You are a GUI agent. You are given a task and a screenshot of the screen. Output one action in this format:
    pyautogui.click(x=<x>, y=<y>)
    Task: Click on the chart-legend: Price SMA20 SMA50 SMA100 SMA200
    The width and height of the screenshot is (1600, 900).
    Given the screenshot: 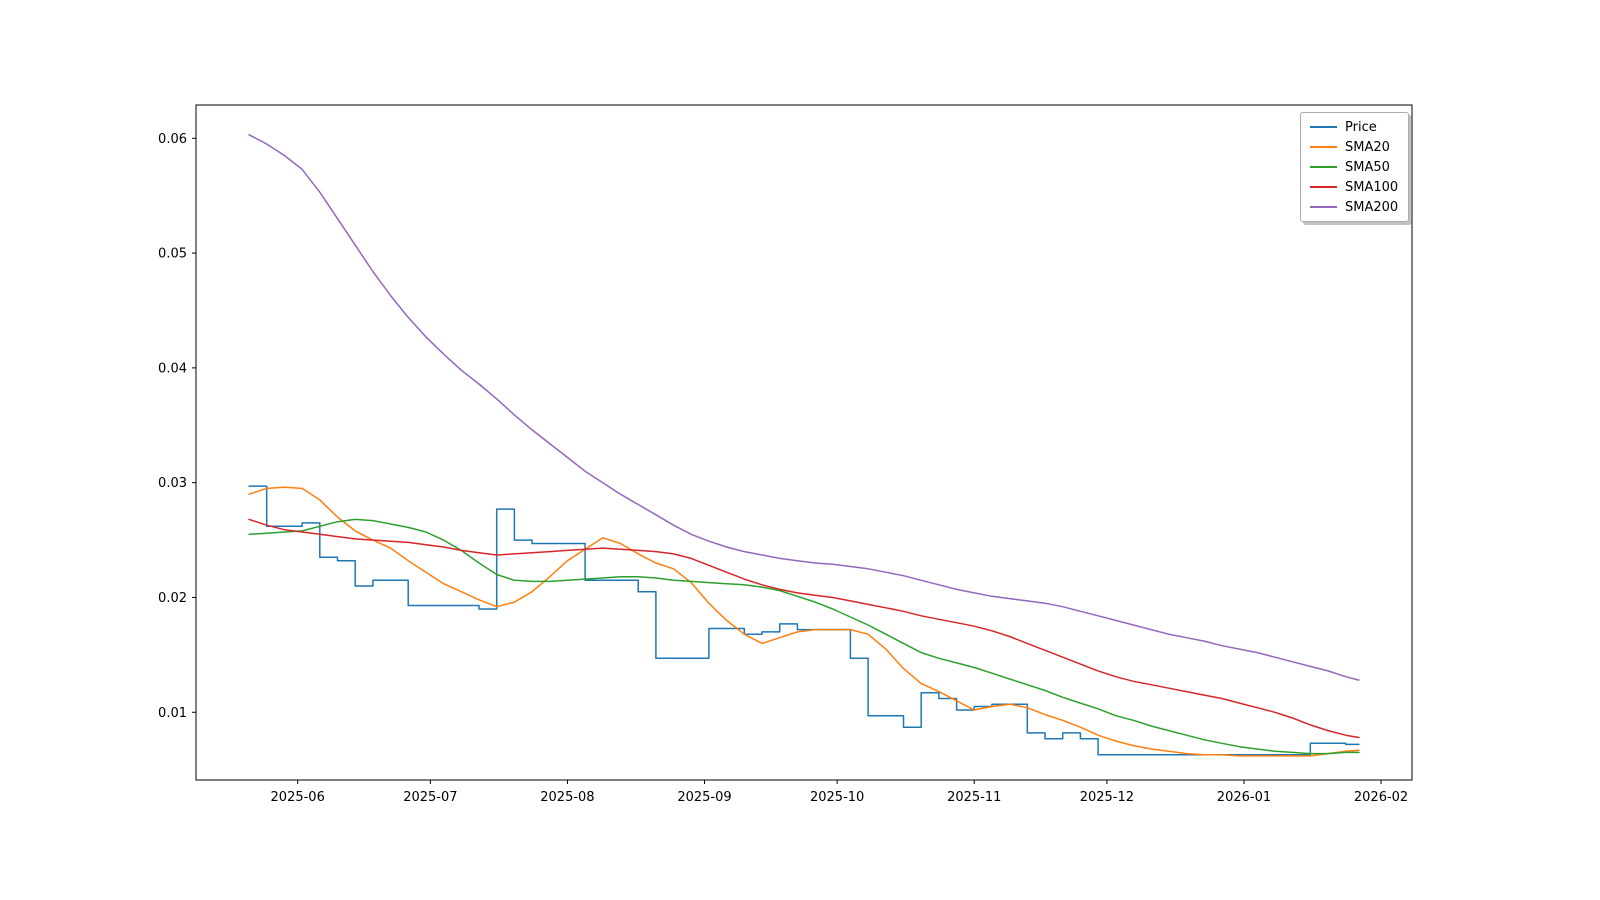 What is the action you would take?
    pyautogui.click(x=1355, y=167)
    